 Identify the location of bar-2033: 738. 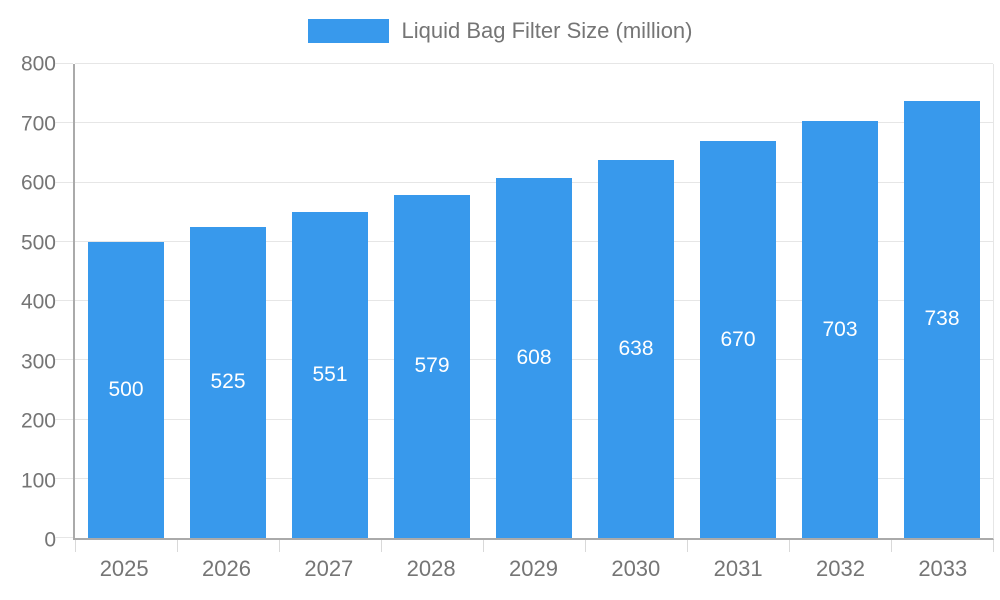
(942, 319).